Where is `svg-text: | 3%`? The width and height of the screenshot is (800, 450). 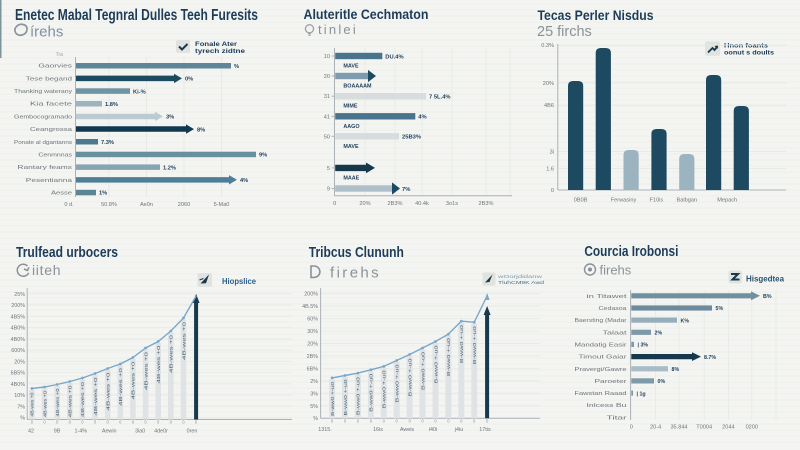
svg-text: | 3% is located at coordinates (643, 346).